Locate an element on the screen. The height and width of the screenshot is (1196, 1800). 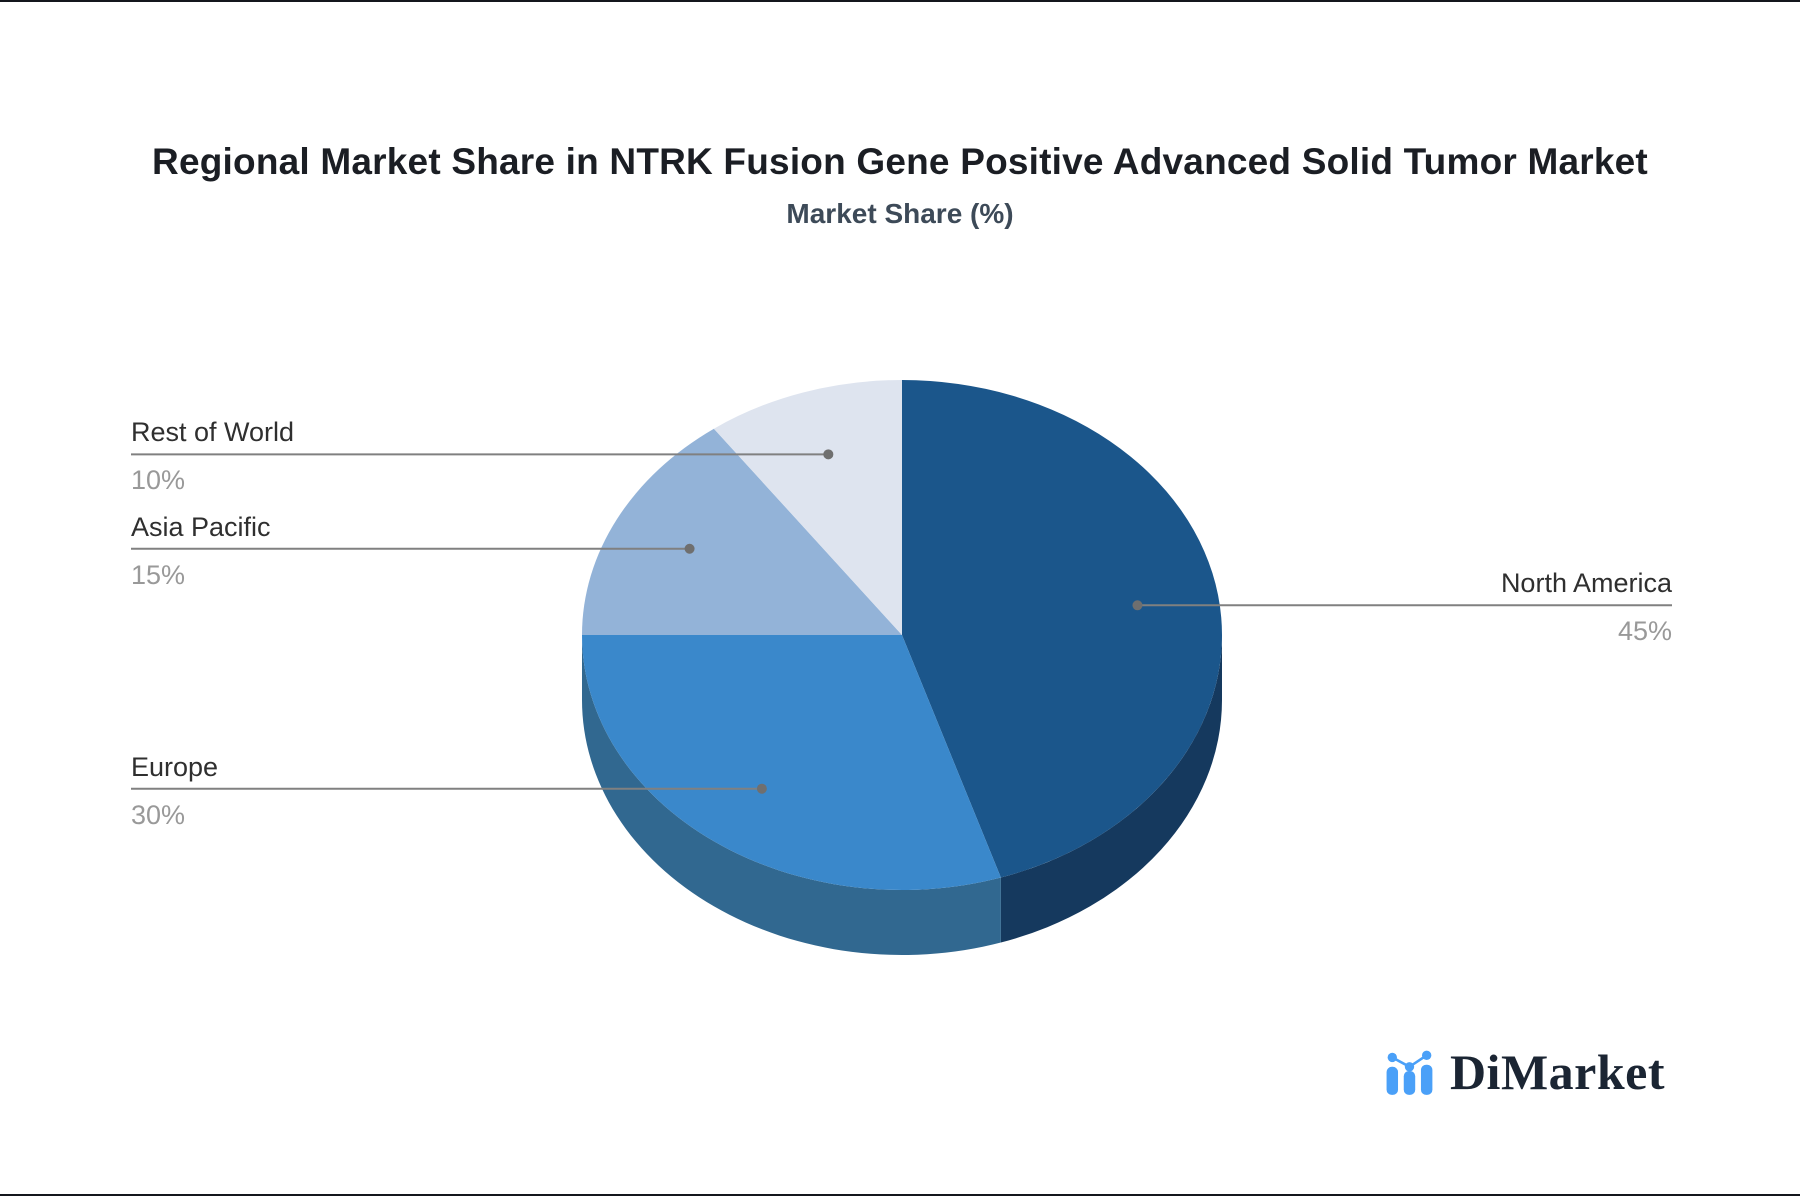
pie-slice-rest-of-world is located at coordinates (807, 507).